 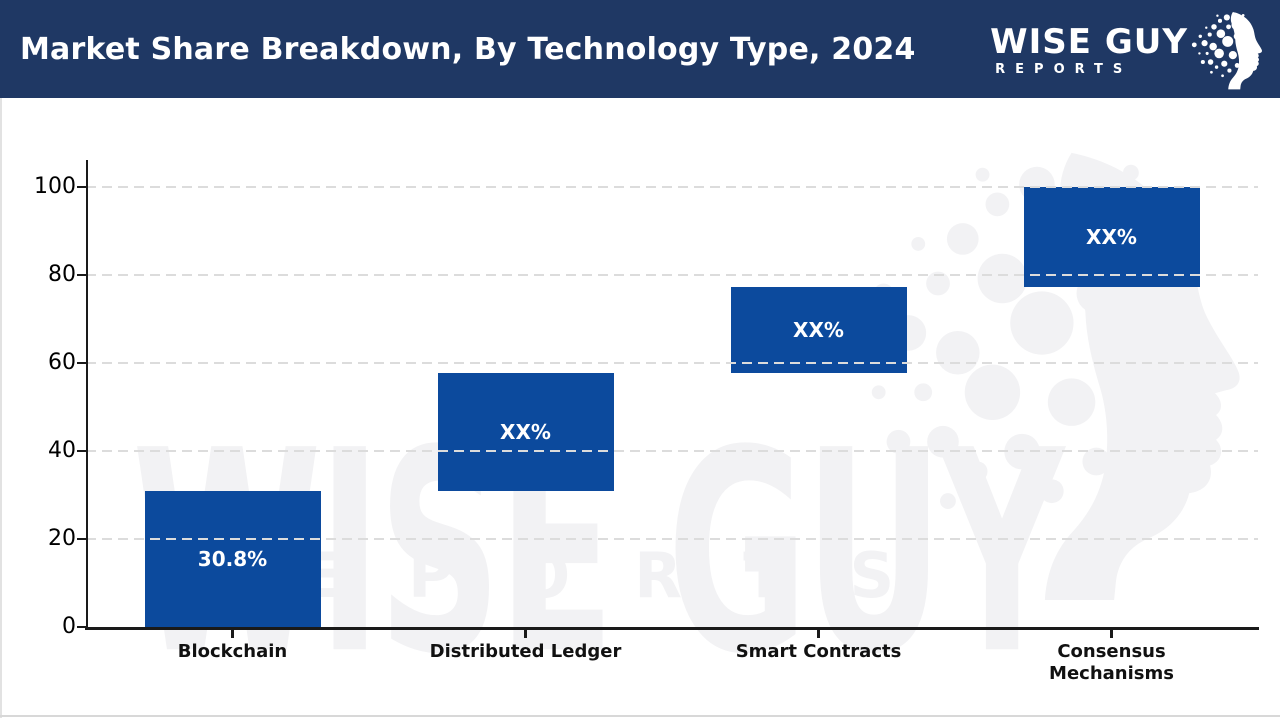 I want to click on bar-value-label: 30.8%, so click(x=232, y=559).